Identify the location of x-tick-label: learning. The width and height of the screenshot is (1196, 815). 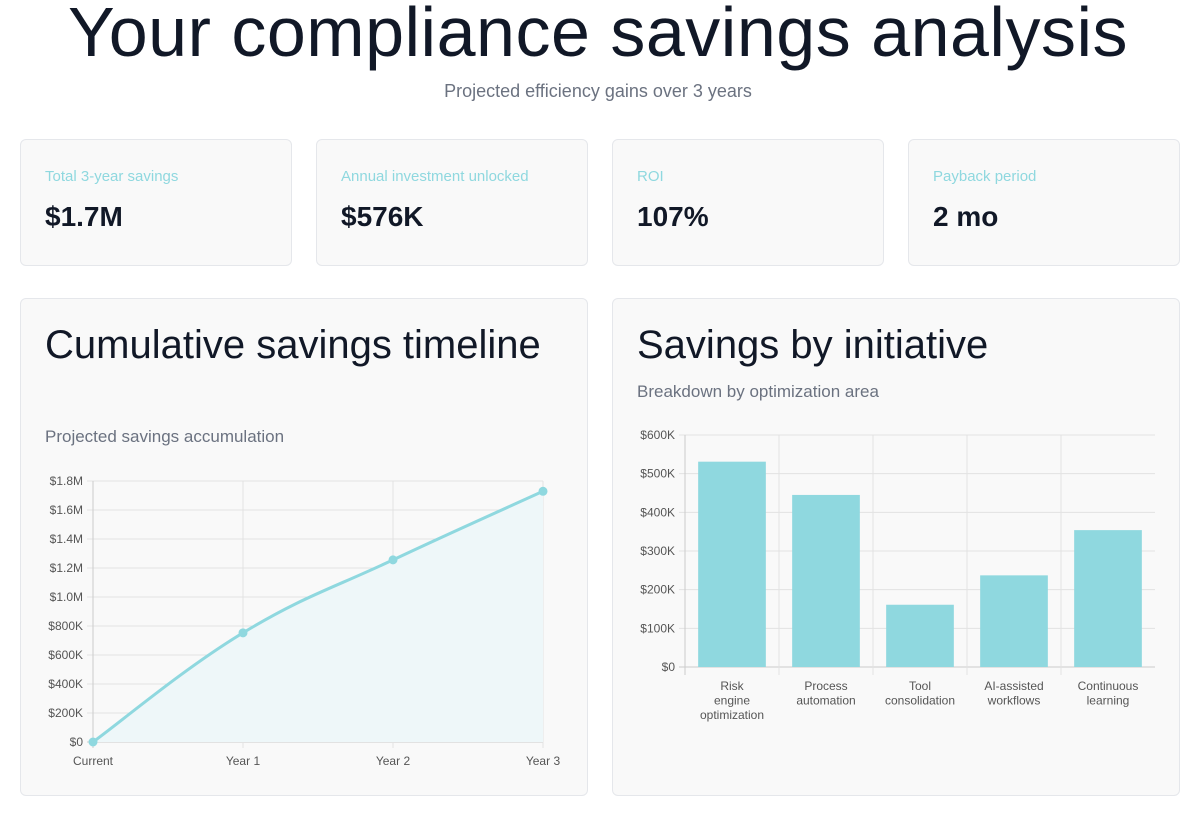
(1108, 701).